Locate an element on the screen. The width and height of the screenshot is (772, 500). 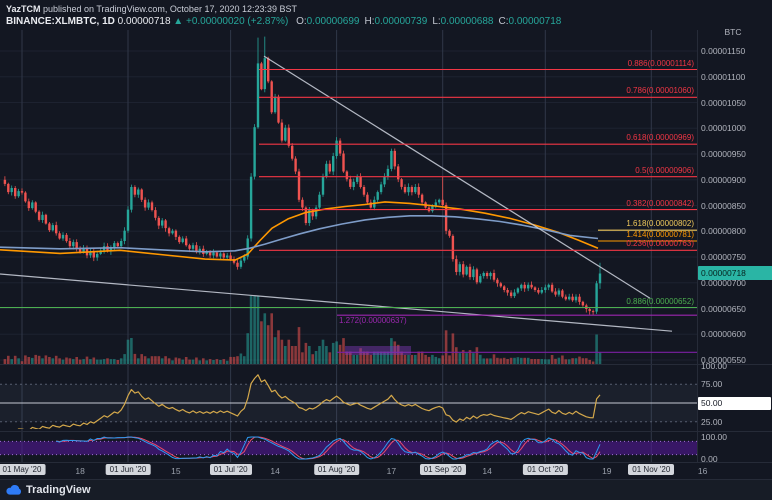
ohlc-value: 0.00000718 is located at coordinates (535, 21).